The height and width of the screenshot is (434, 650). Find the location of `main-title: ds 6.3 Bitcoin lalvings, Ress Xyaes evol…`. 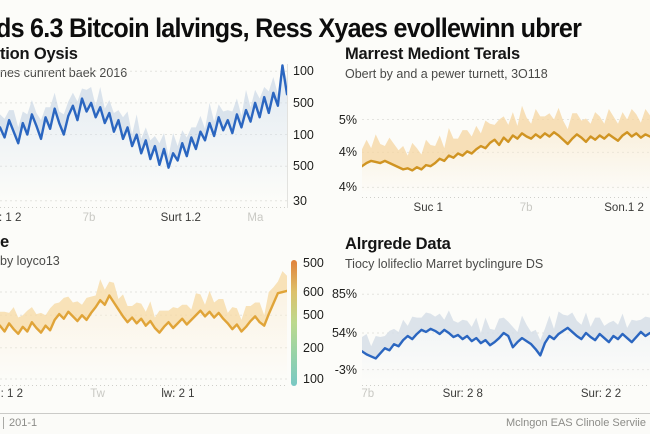

main-title: ds 6.3 Bitcoin lalvings, Ress Xyaes evol… is located at coordinates (291, 28).